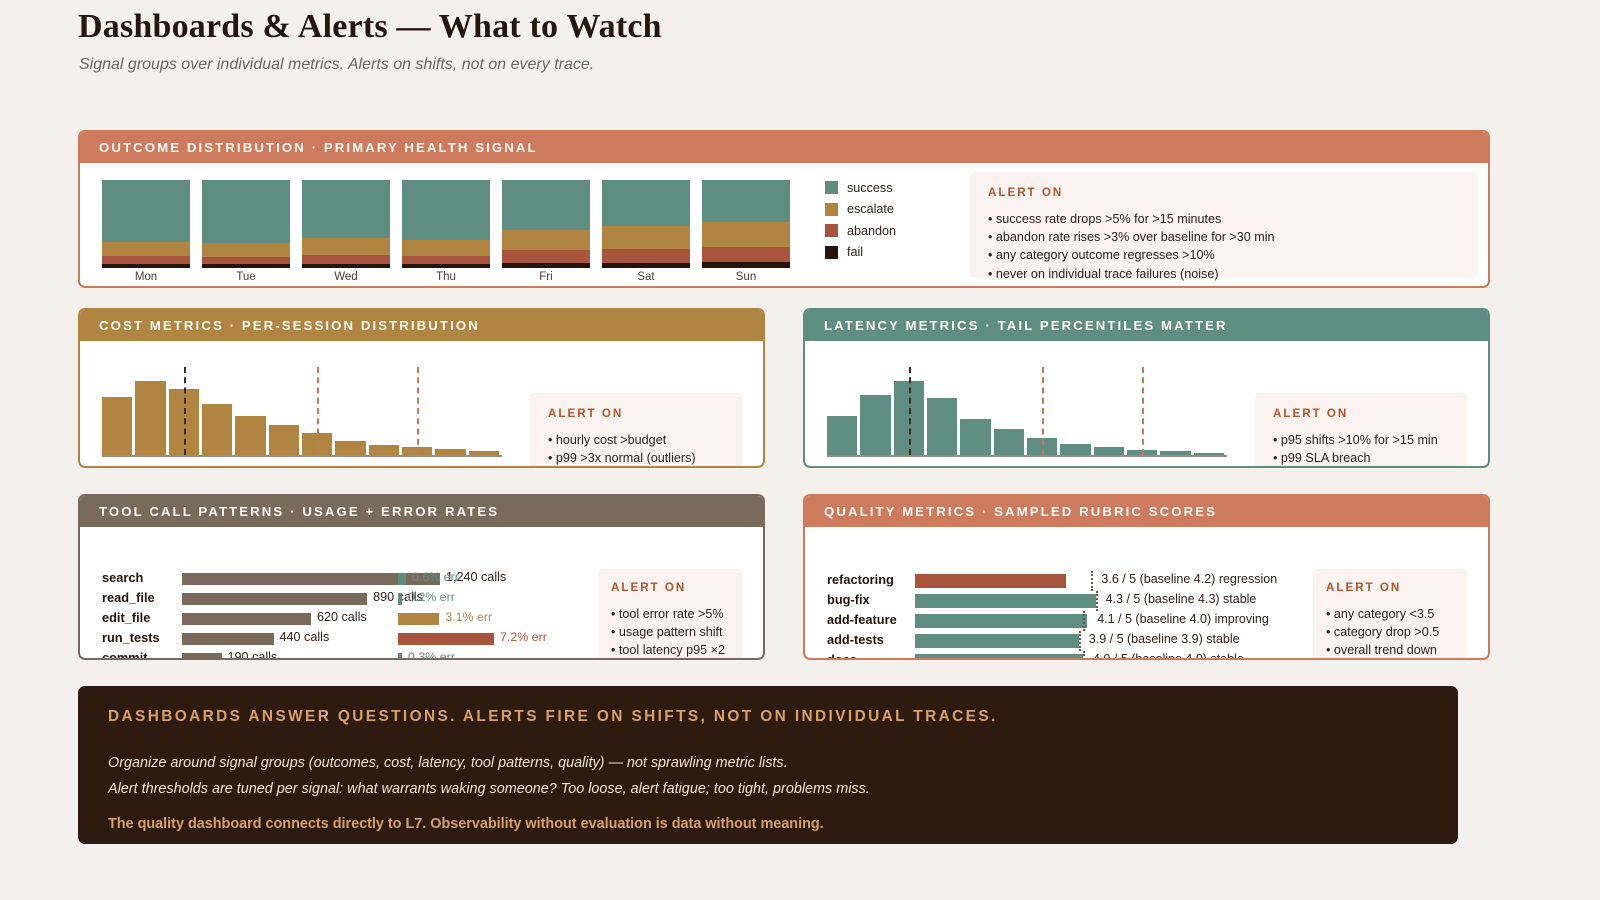 The image size is (1600, 900). I want to click on legend-row: abandon, so click(860, 231).